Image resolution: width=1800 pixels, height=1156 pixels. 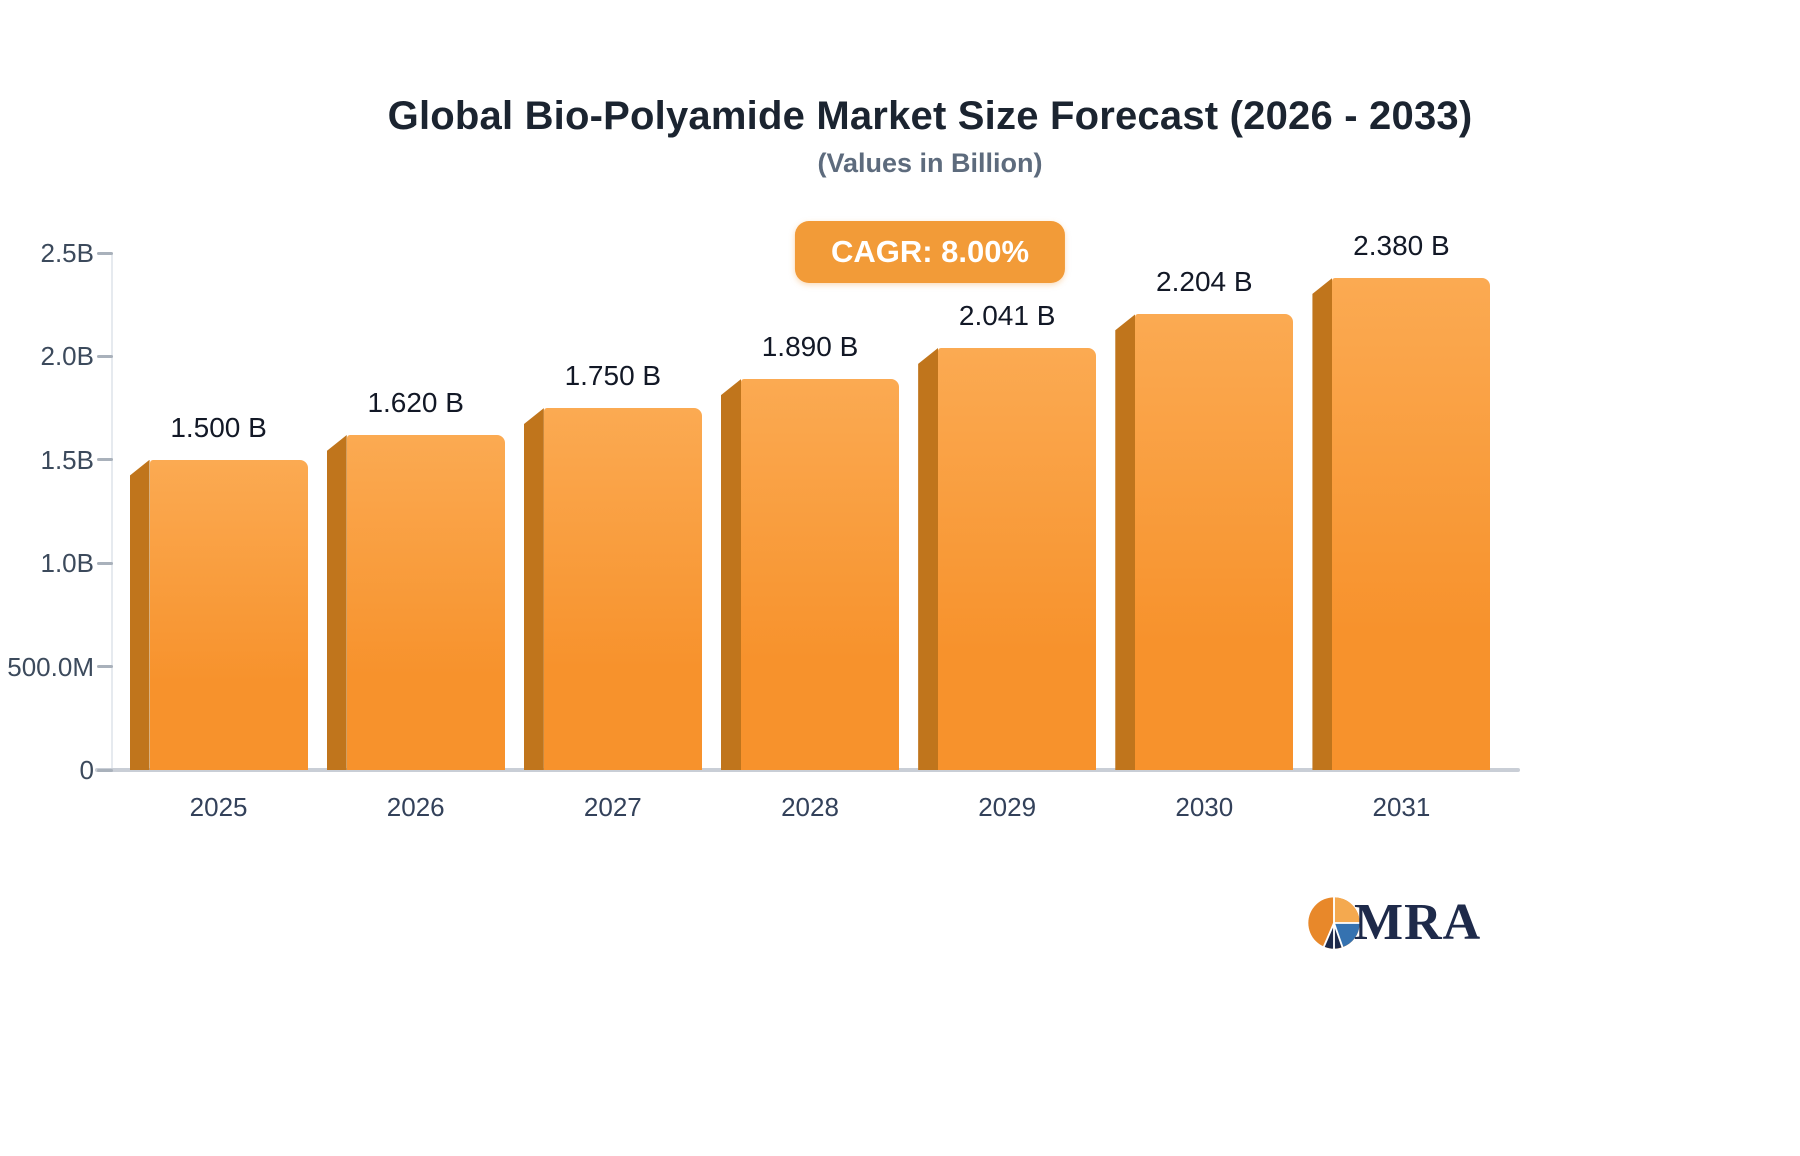 What do you see at coordinates (930, 163) in the screenshot?
I see `chart-subtitle: (Values in Billion)` at bounding box center [930, 163].